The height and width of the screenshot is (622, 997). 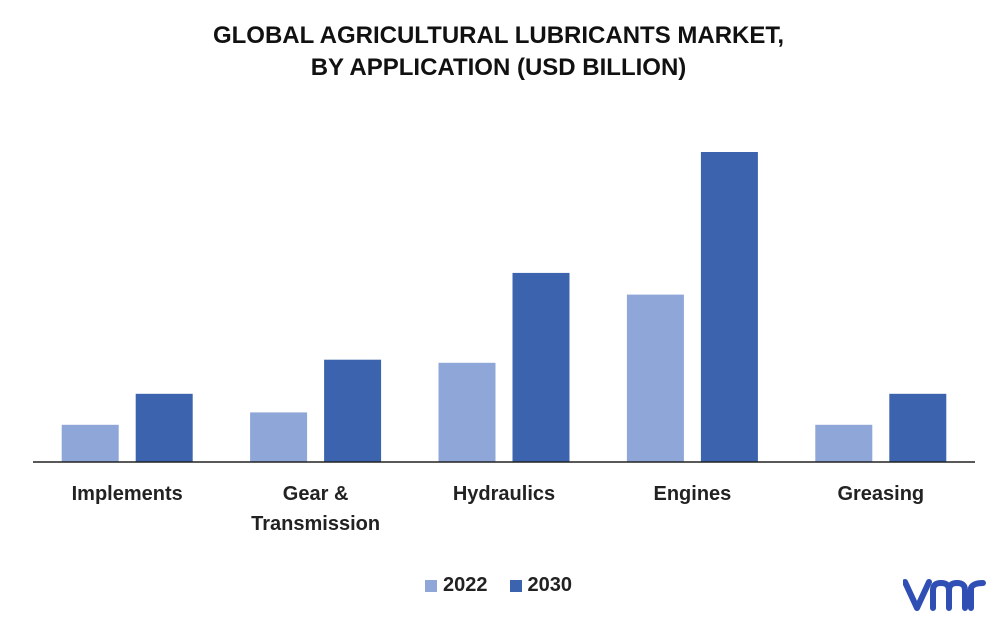 I want to click on legend-item-2022: 2022, so click(x=456, y=585).